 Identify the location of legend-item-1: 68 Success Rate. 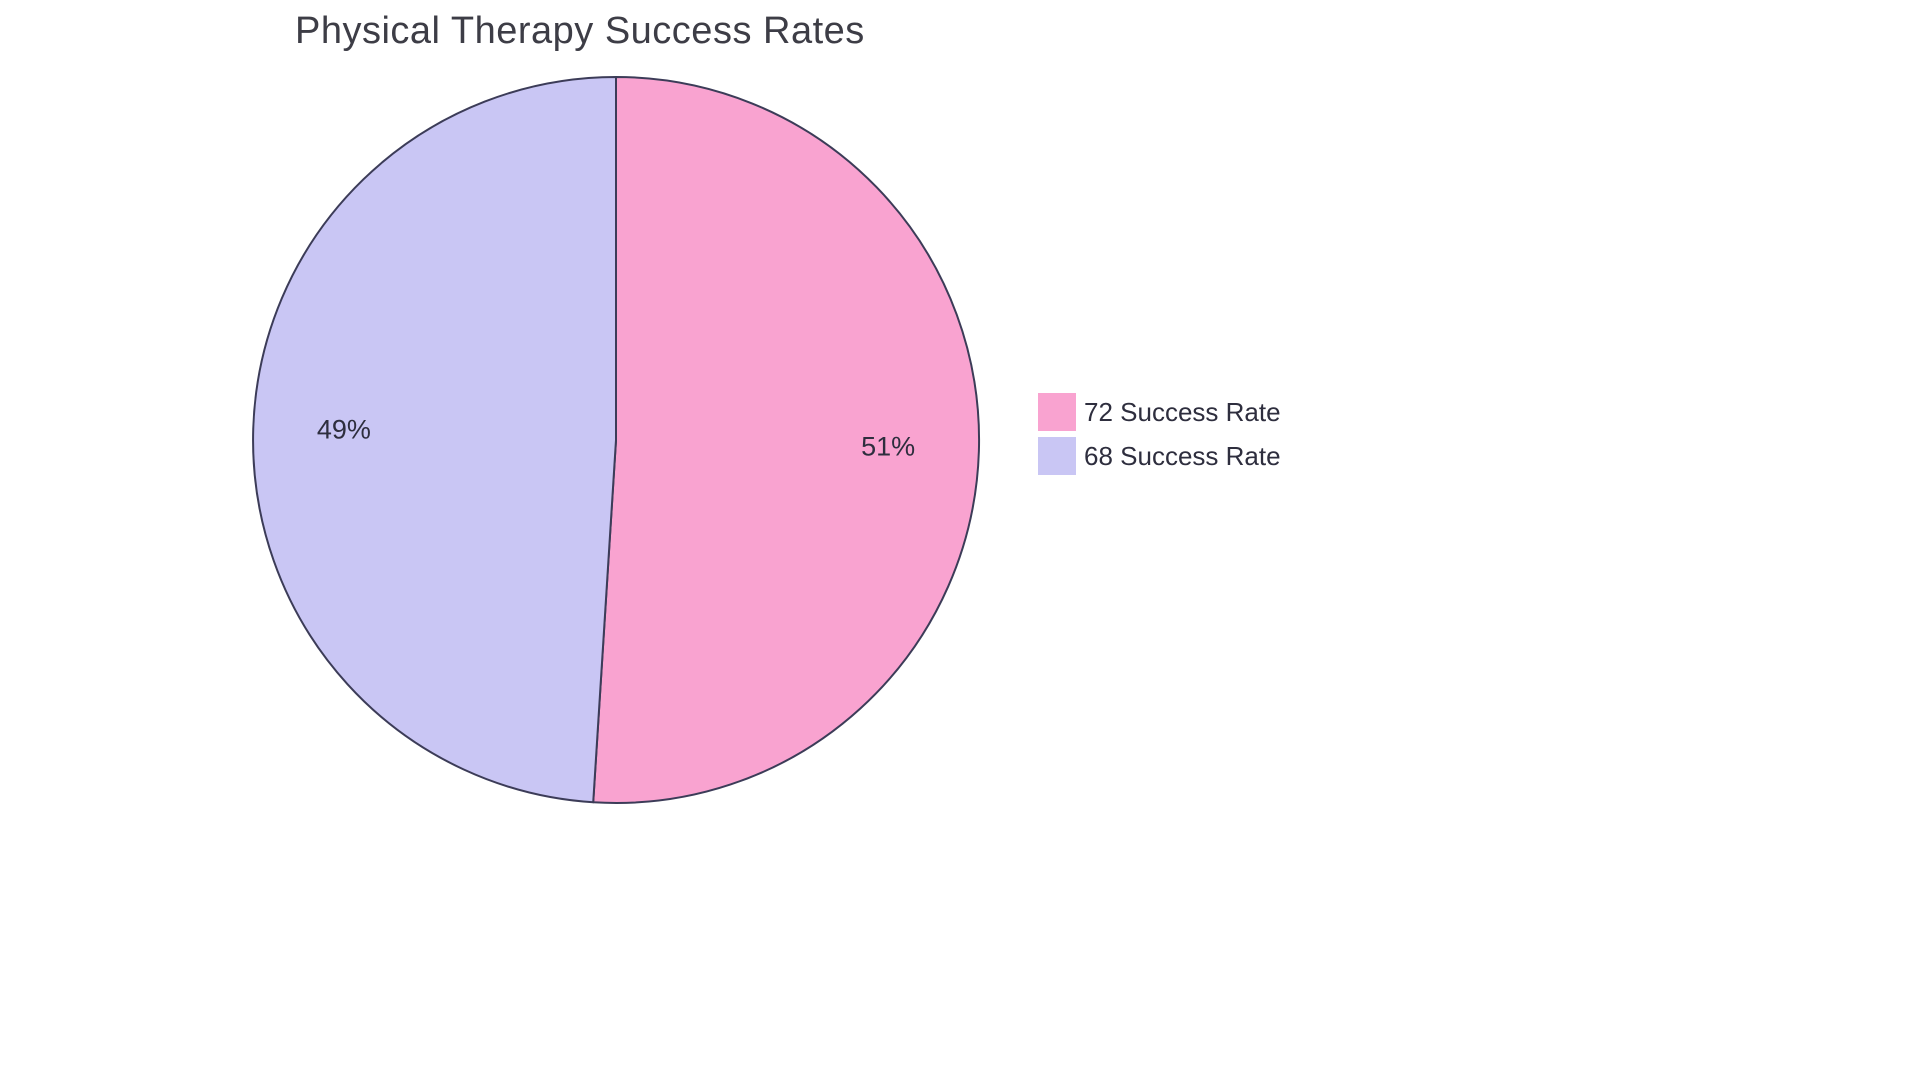
(1159, 456).